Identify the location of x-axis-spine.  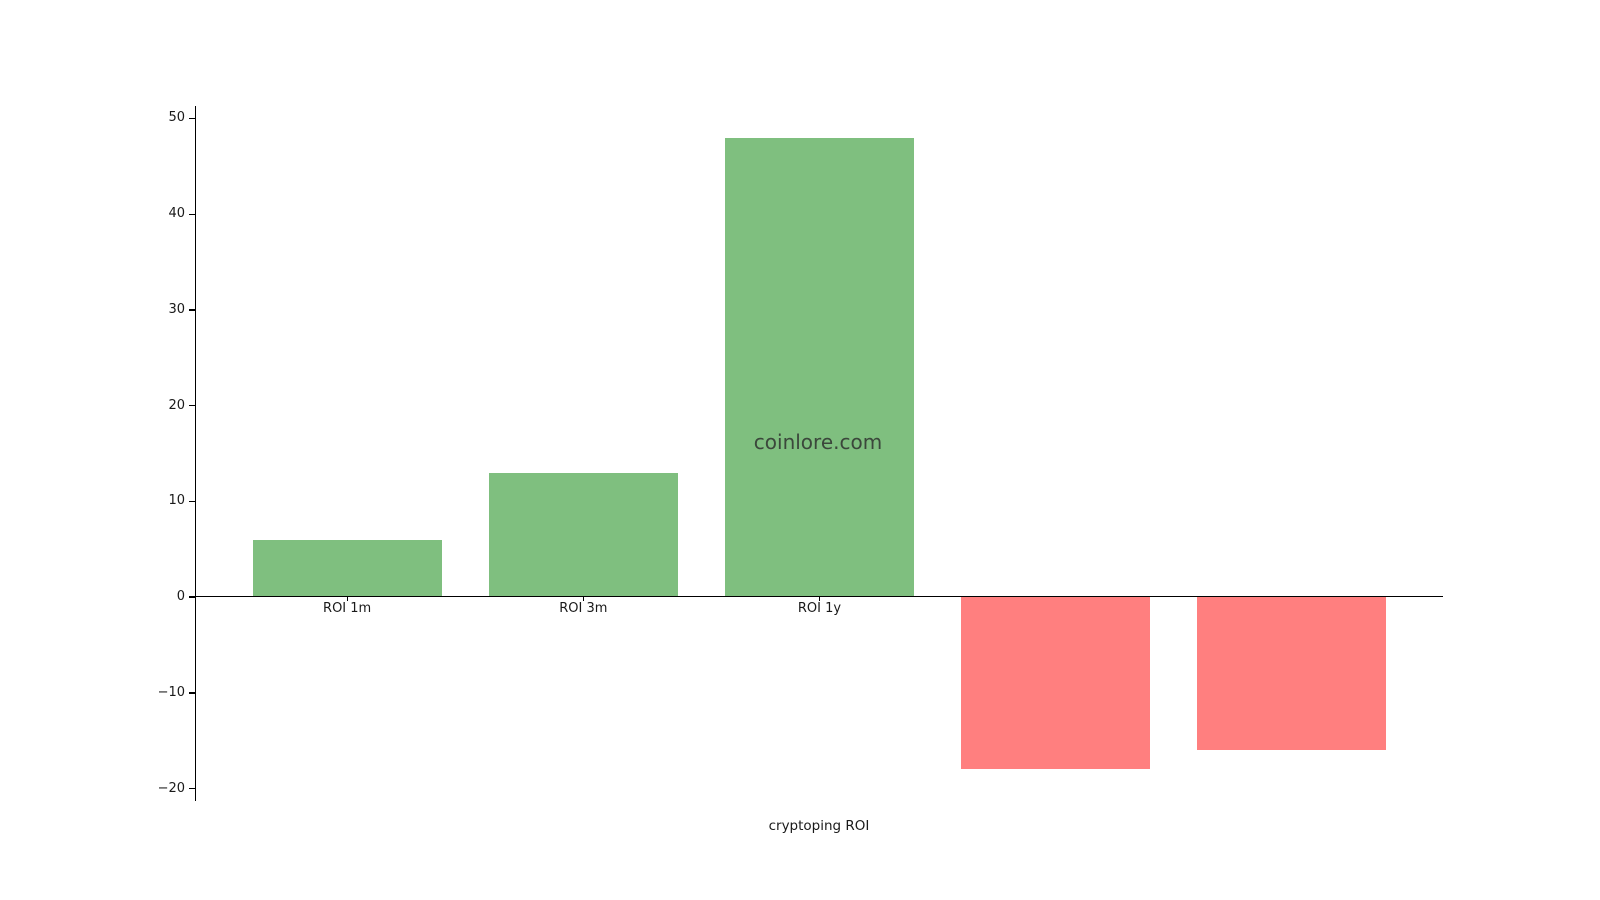
(819, 597).